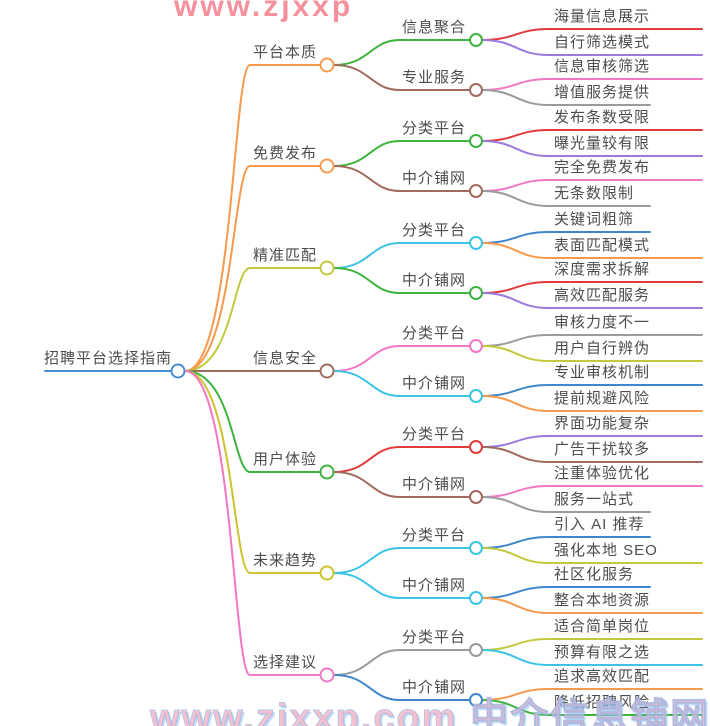 This screenshot has height=726, width=710. What do you see at coordinates (602, 652) in the screenshot?
I see `leaf-node-label: 预算有限之选` at bounding box center [602, 652].